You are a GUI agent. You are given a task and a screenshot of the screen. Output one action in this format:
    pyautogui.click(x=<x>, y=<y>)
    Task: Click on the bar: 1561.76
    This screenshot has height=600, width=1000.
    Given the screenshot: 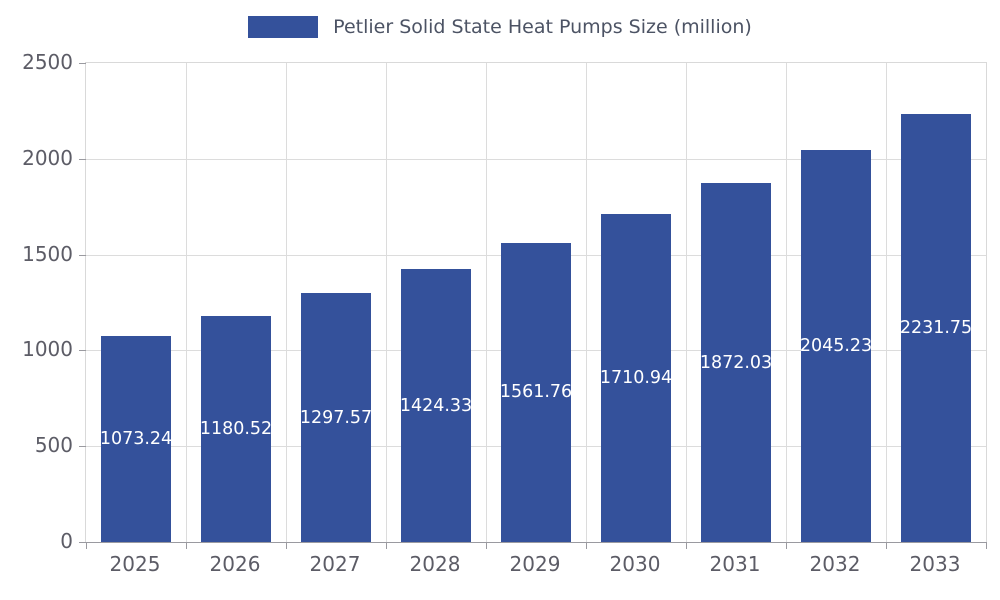 What is the action you would take?
    pyautogui.click(x=536, y=392)
    